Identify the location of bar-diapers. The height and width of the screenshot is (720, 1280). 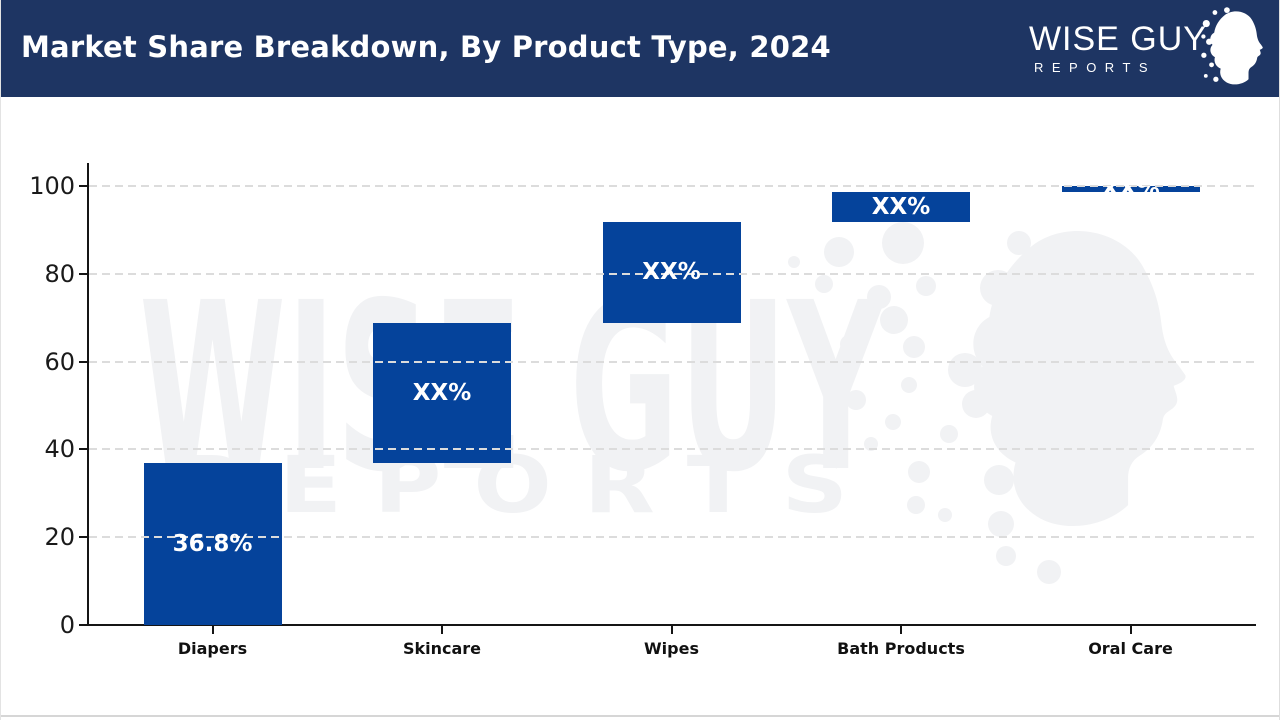
(212, 544).